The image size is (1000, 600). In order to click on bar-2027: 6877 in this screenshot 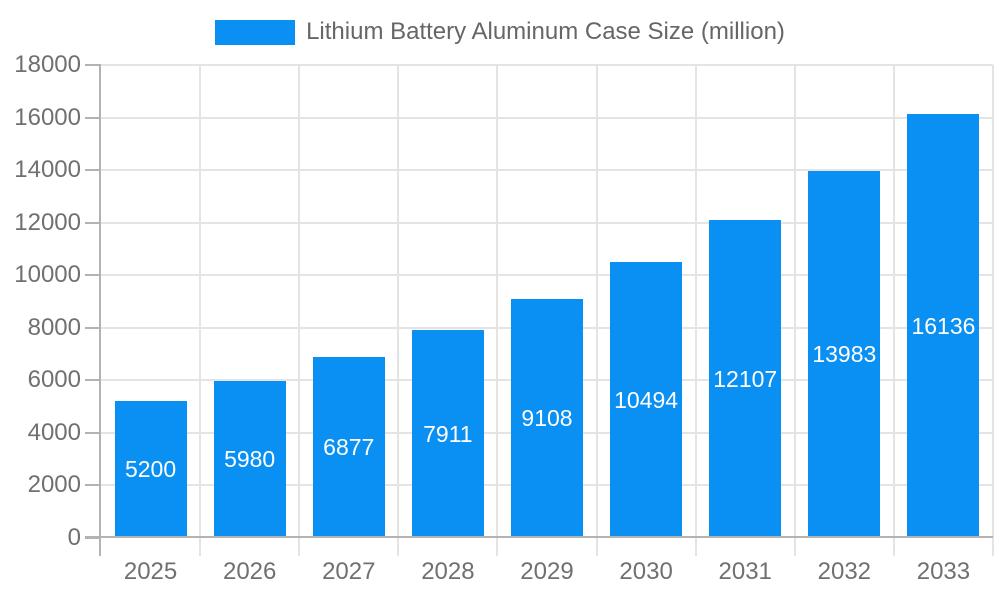, I will do `click(348, 447)`.